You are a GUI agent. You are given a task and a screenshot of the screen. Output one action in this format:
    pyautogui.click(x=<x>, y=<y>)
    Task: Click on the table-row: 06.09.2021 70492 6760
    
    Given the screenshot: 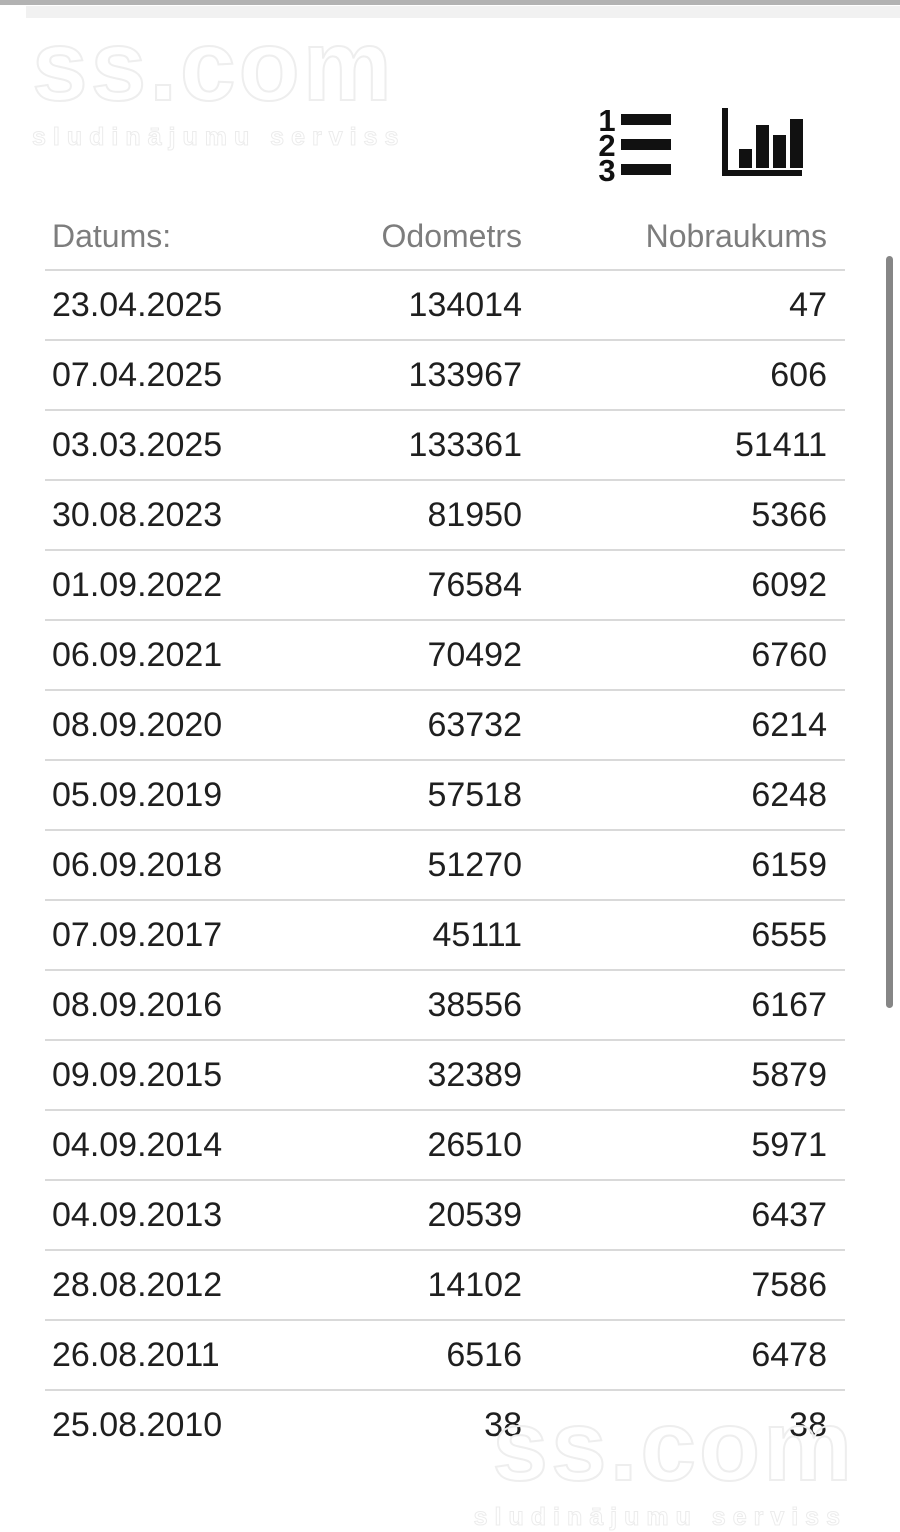 What is the action you would take?
    pyautogui.click(x=445, y=656)
    